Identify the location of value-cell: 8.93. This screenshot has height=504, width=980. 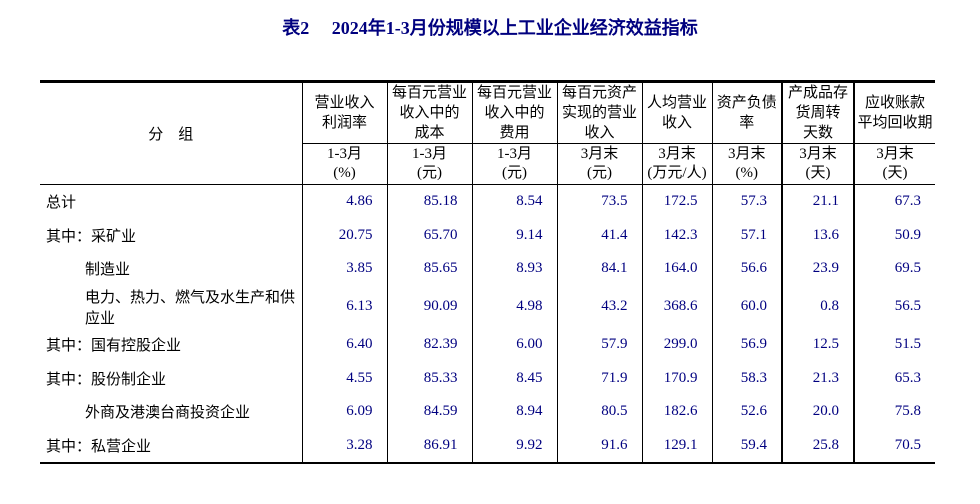
(515, 269).